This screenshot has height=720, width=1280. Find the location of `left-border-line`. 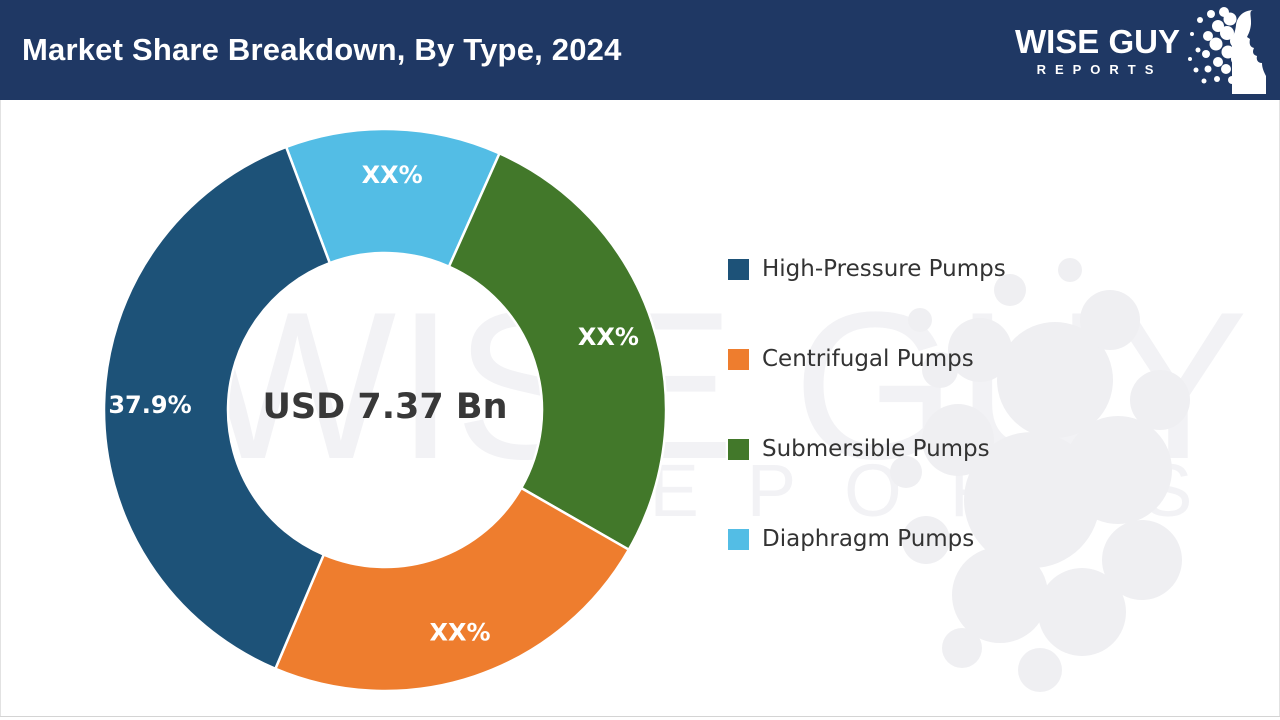

left-border-line is located at coordinates (0, 408).